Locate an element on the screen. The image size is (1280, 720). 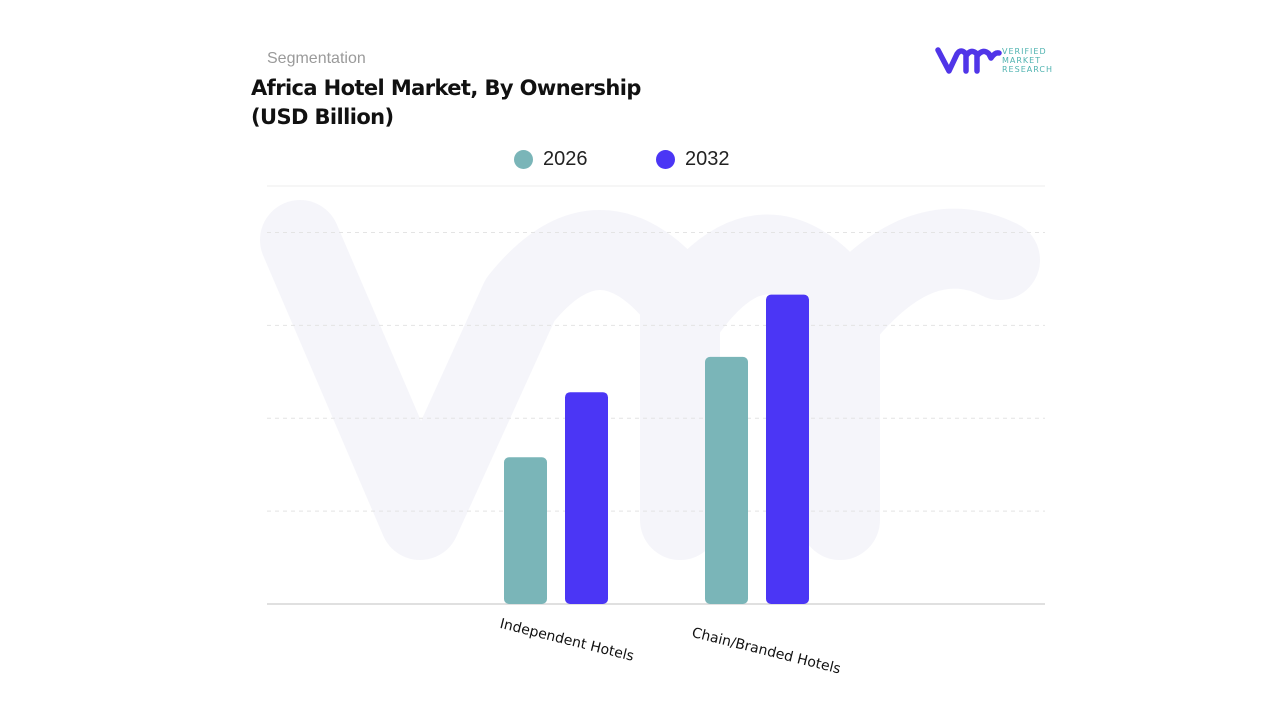
logo-line-2: MARKET is located at coordinates (1021, 60).